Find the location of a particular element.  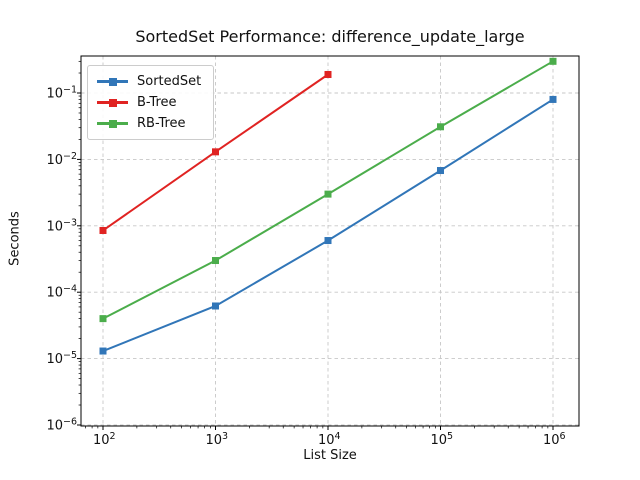

y-tick-label: 10⁻⁴ is located at coordinates (61, 292).